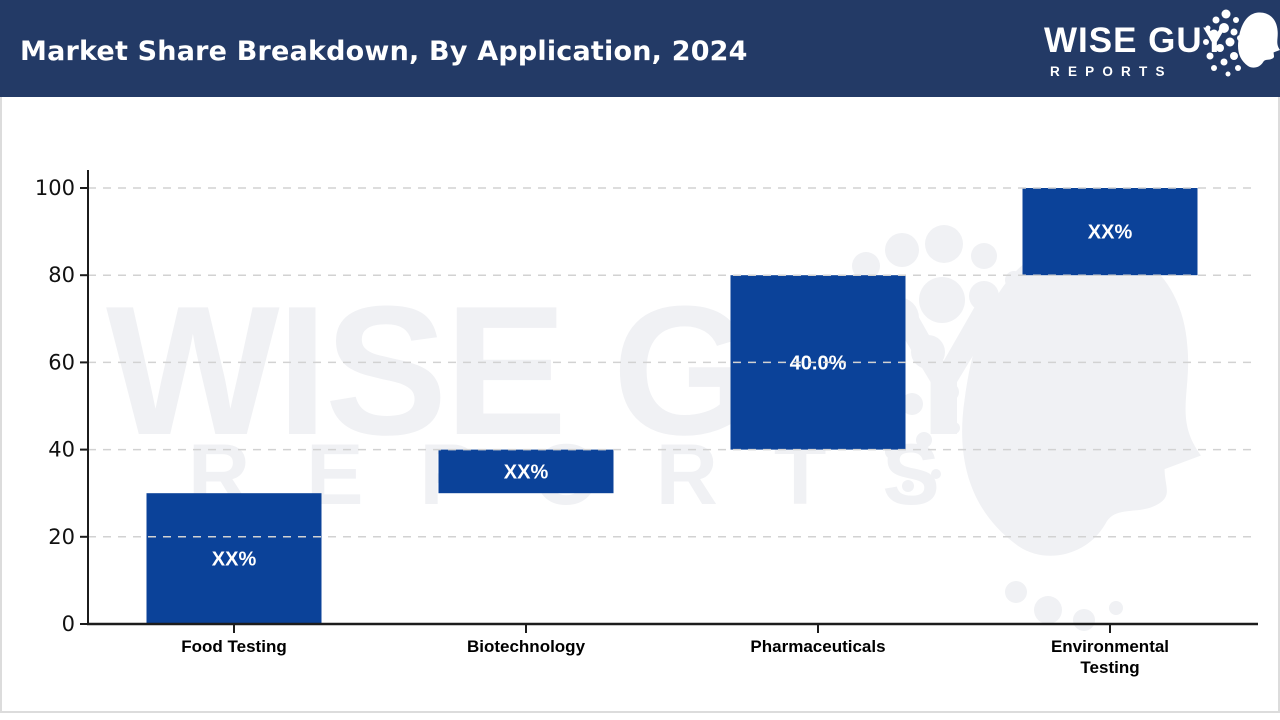 This screenshot has width=1280, height=720. I want to click on bar-value-label-pharmaceuticals: 40.0%, so click(818, 363).